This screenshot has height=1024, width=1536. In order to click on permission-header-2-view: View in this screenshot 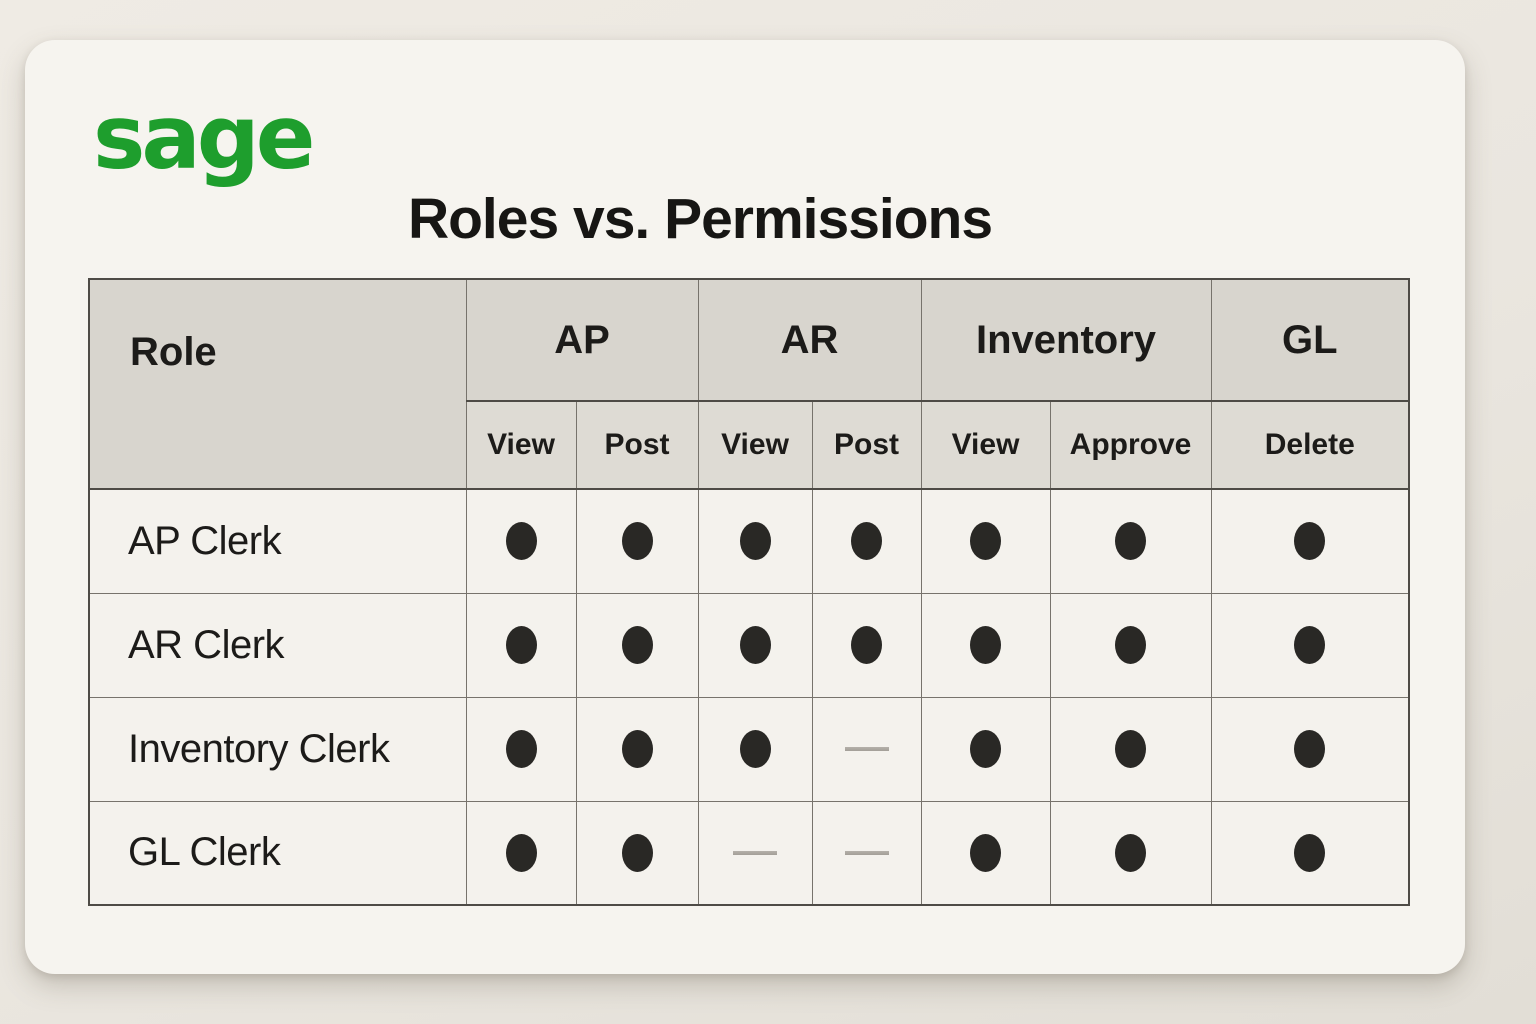, I will do `click(755, 445)`.